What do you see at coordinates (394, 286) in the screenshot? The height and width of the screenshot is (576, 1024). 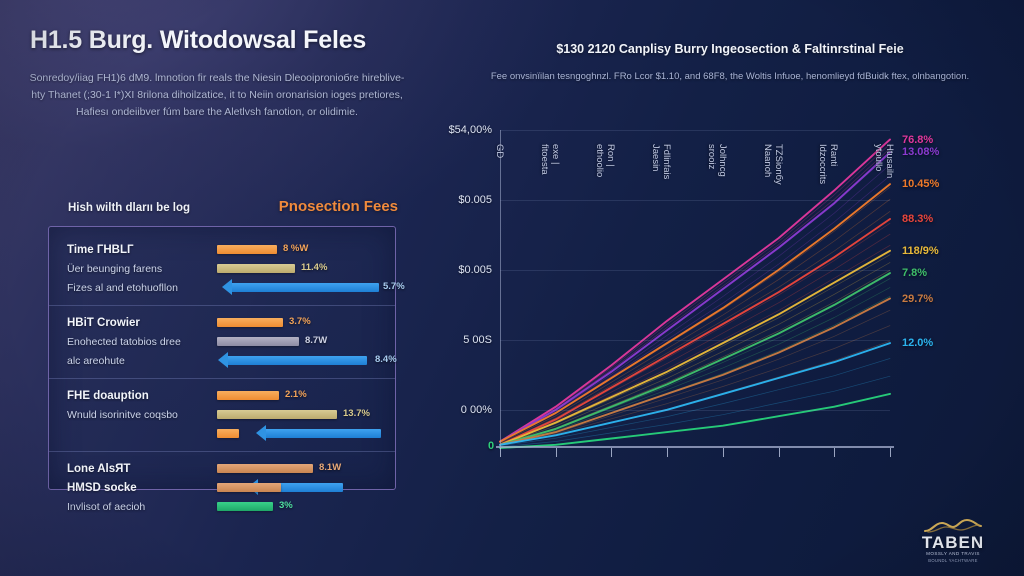 I see `fee-bar-value: 5.7%` at bounding box center [394, 286].